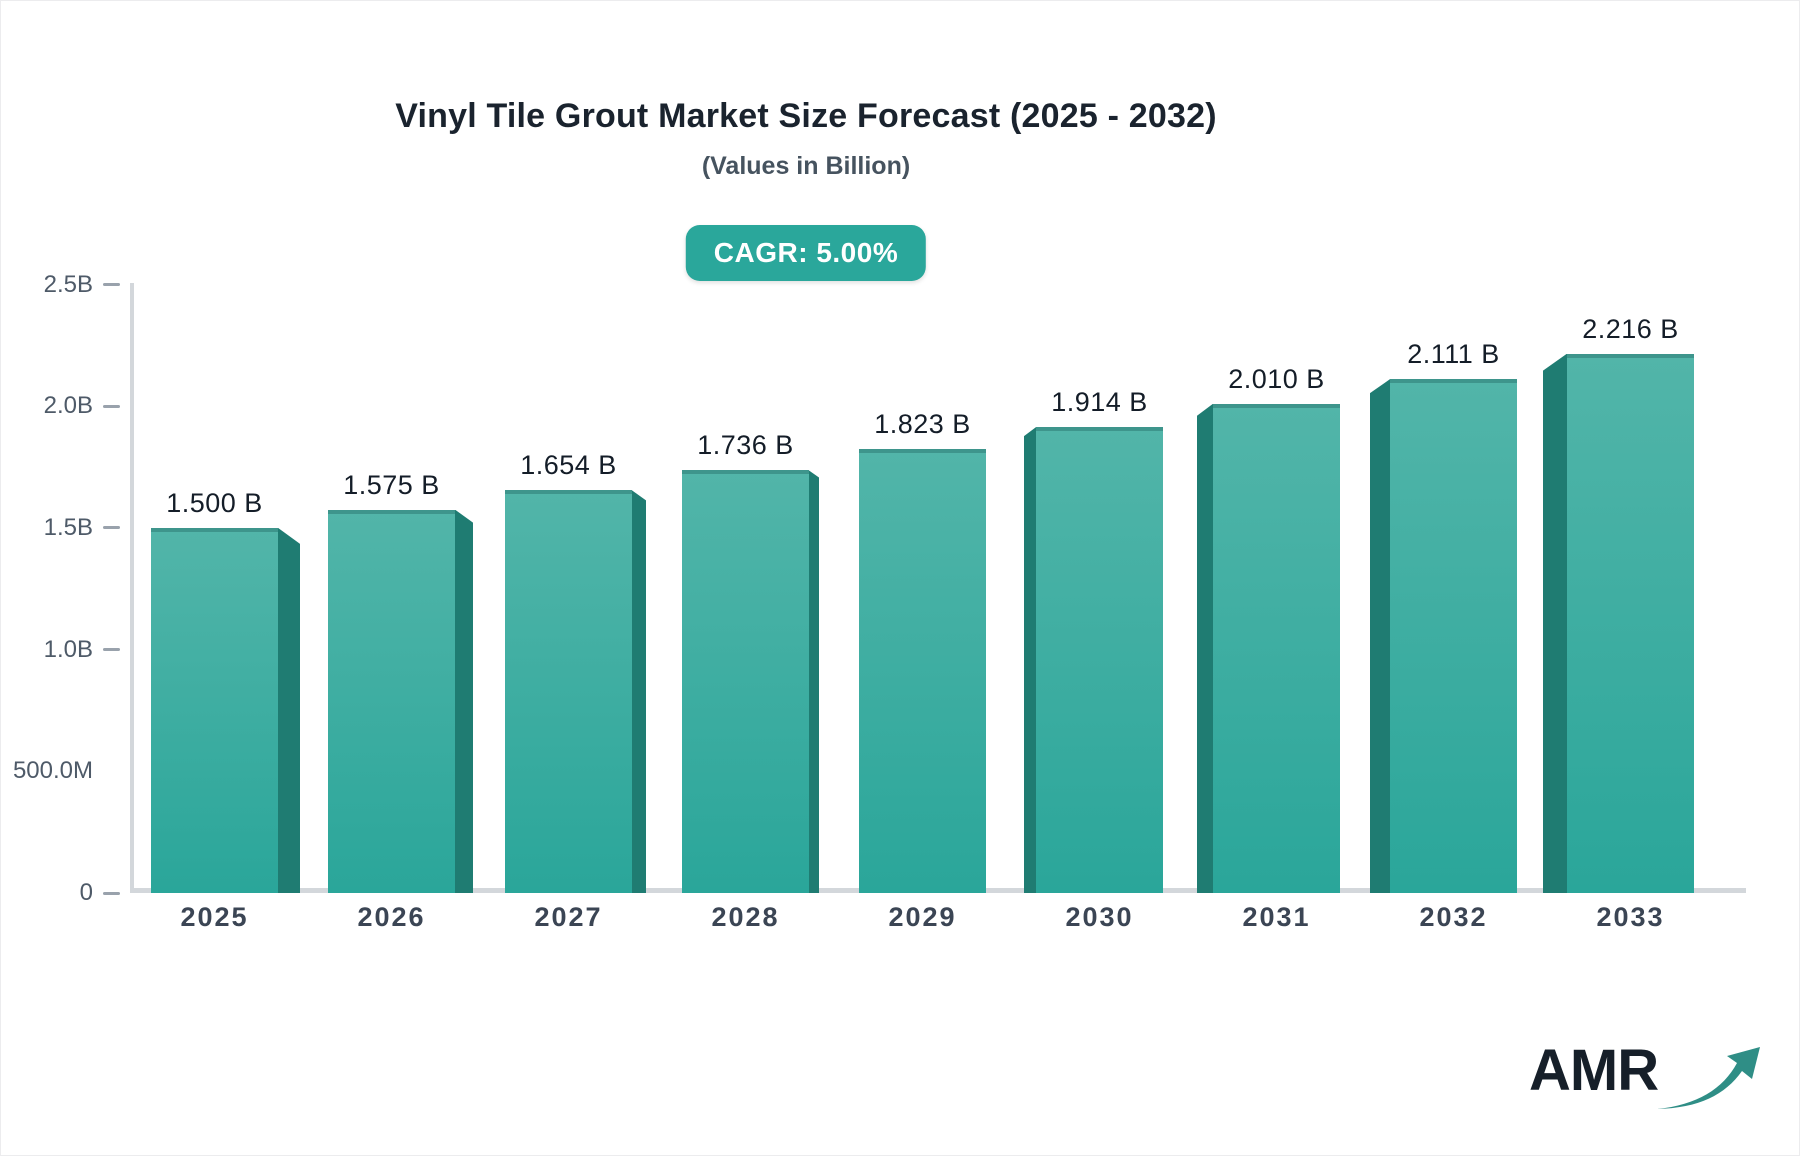 The image size is (1800, 1156). What do you see at coordinates (1099, 660) in the screenshot?
I see `bar-face-2030` at bounding box center [1099, 660].